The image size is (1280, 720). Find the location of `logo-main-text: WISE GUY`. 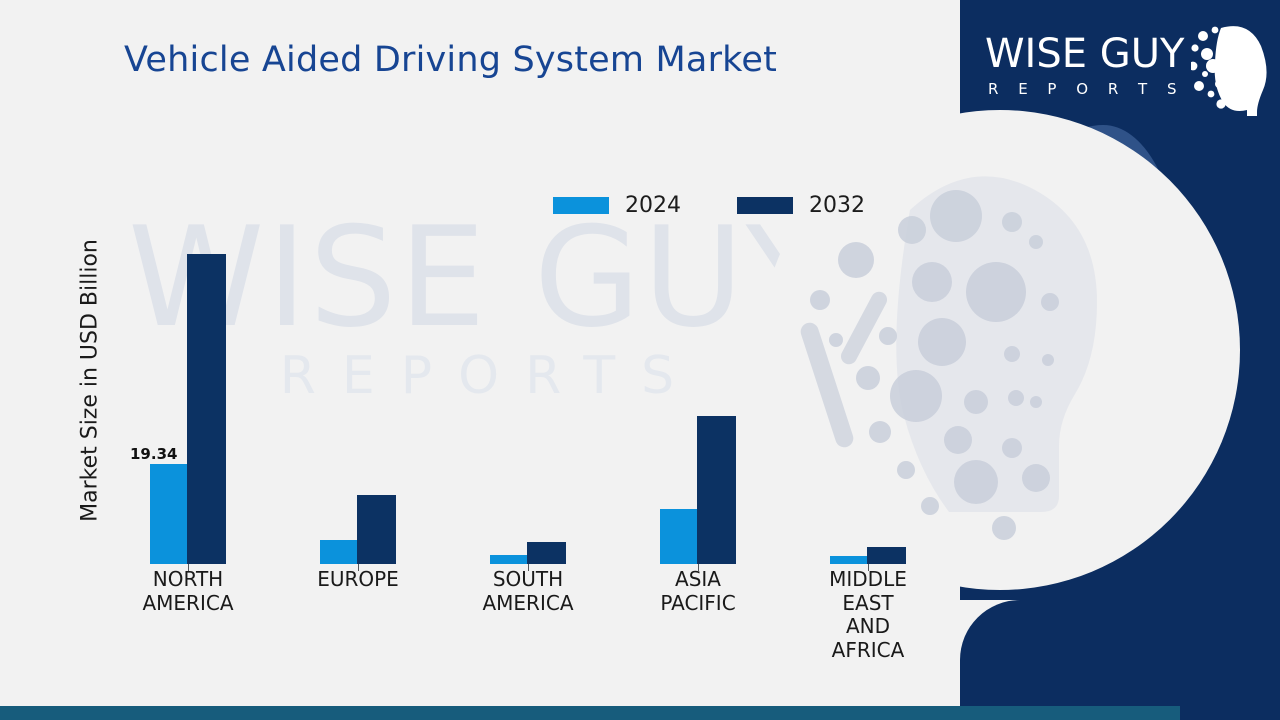

logo-main-text: WISE GUY is located at coordinates (1085, 54).